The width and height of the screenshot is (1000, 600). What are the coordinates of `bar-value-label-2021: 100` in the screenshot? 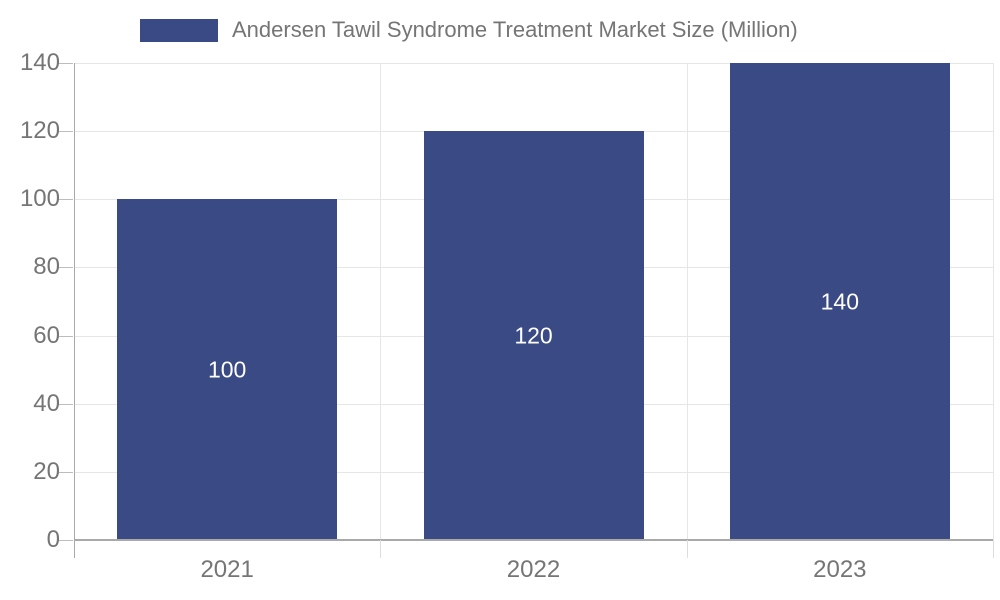 It's located at (227, 369).